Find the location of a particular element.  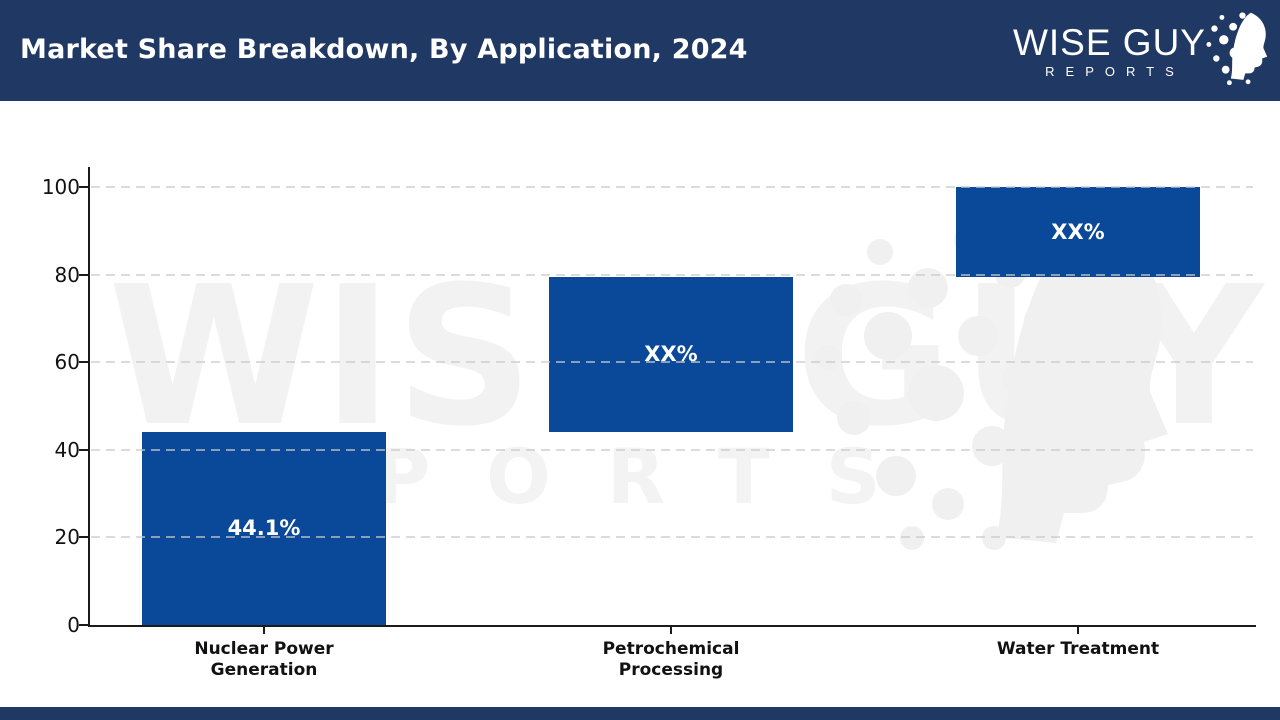

x-axis-label: Petrochemical Processing is located at coordinates (671, 660).